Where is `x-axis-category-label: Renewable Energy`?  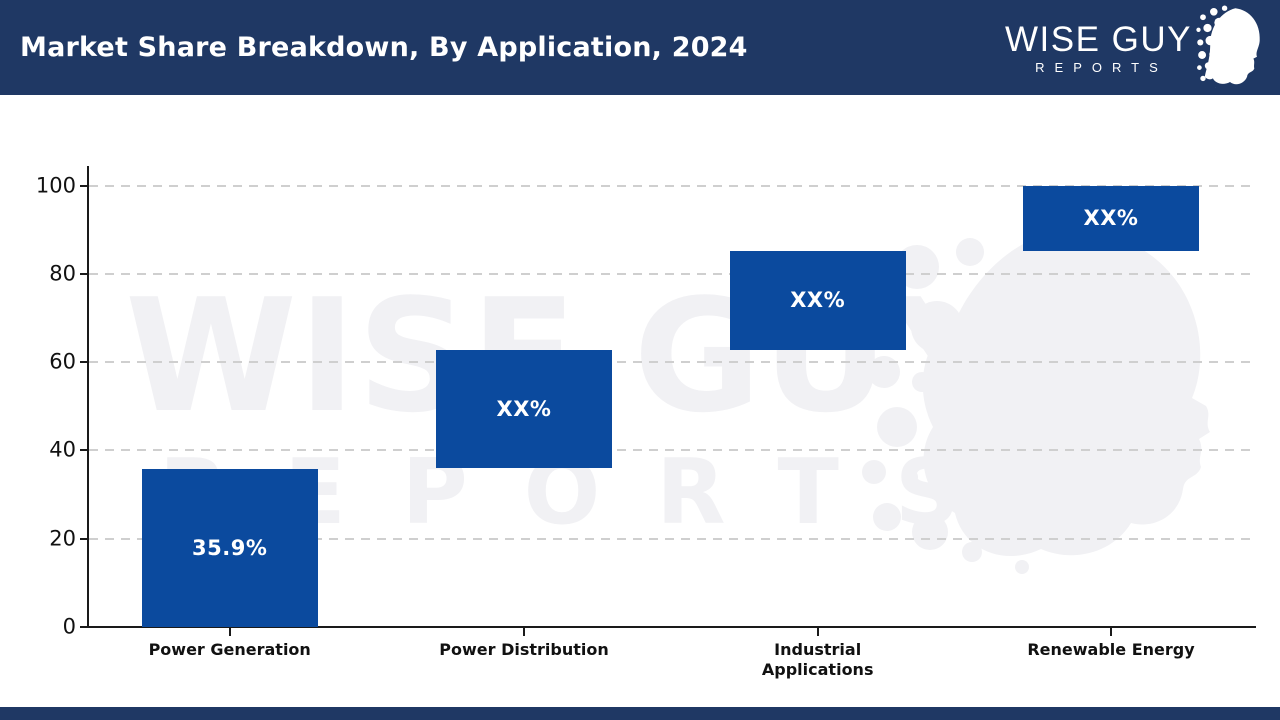
x-axis-category-label: Renewable Energy is located at coordinates (1111, 649).